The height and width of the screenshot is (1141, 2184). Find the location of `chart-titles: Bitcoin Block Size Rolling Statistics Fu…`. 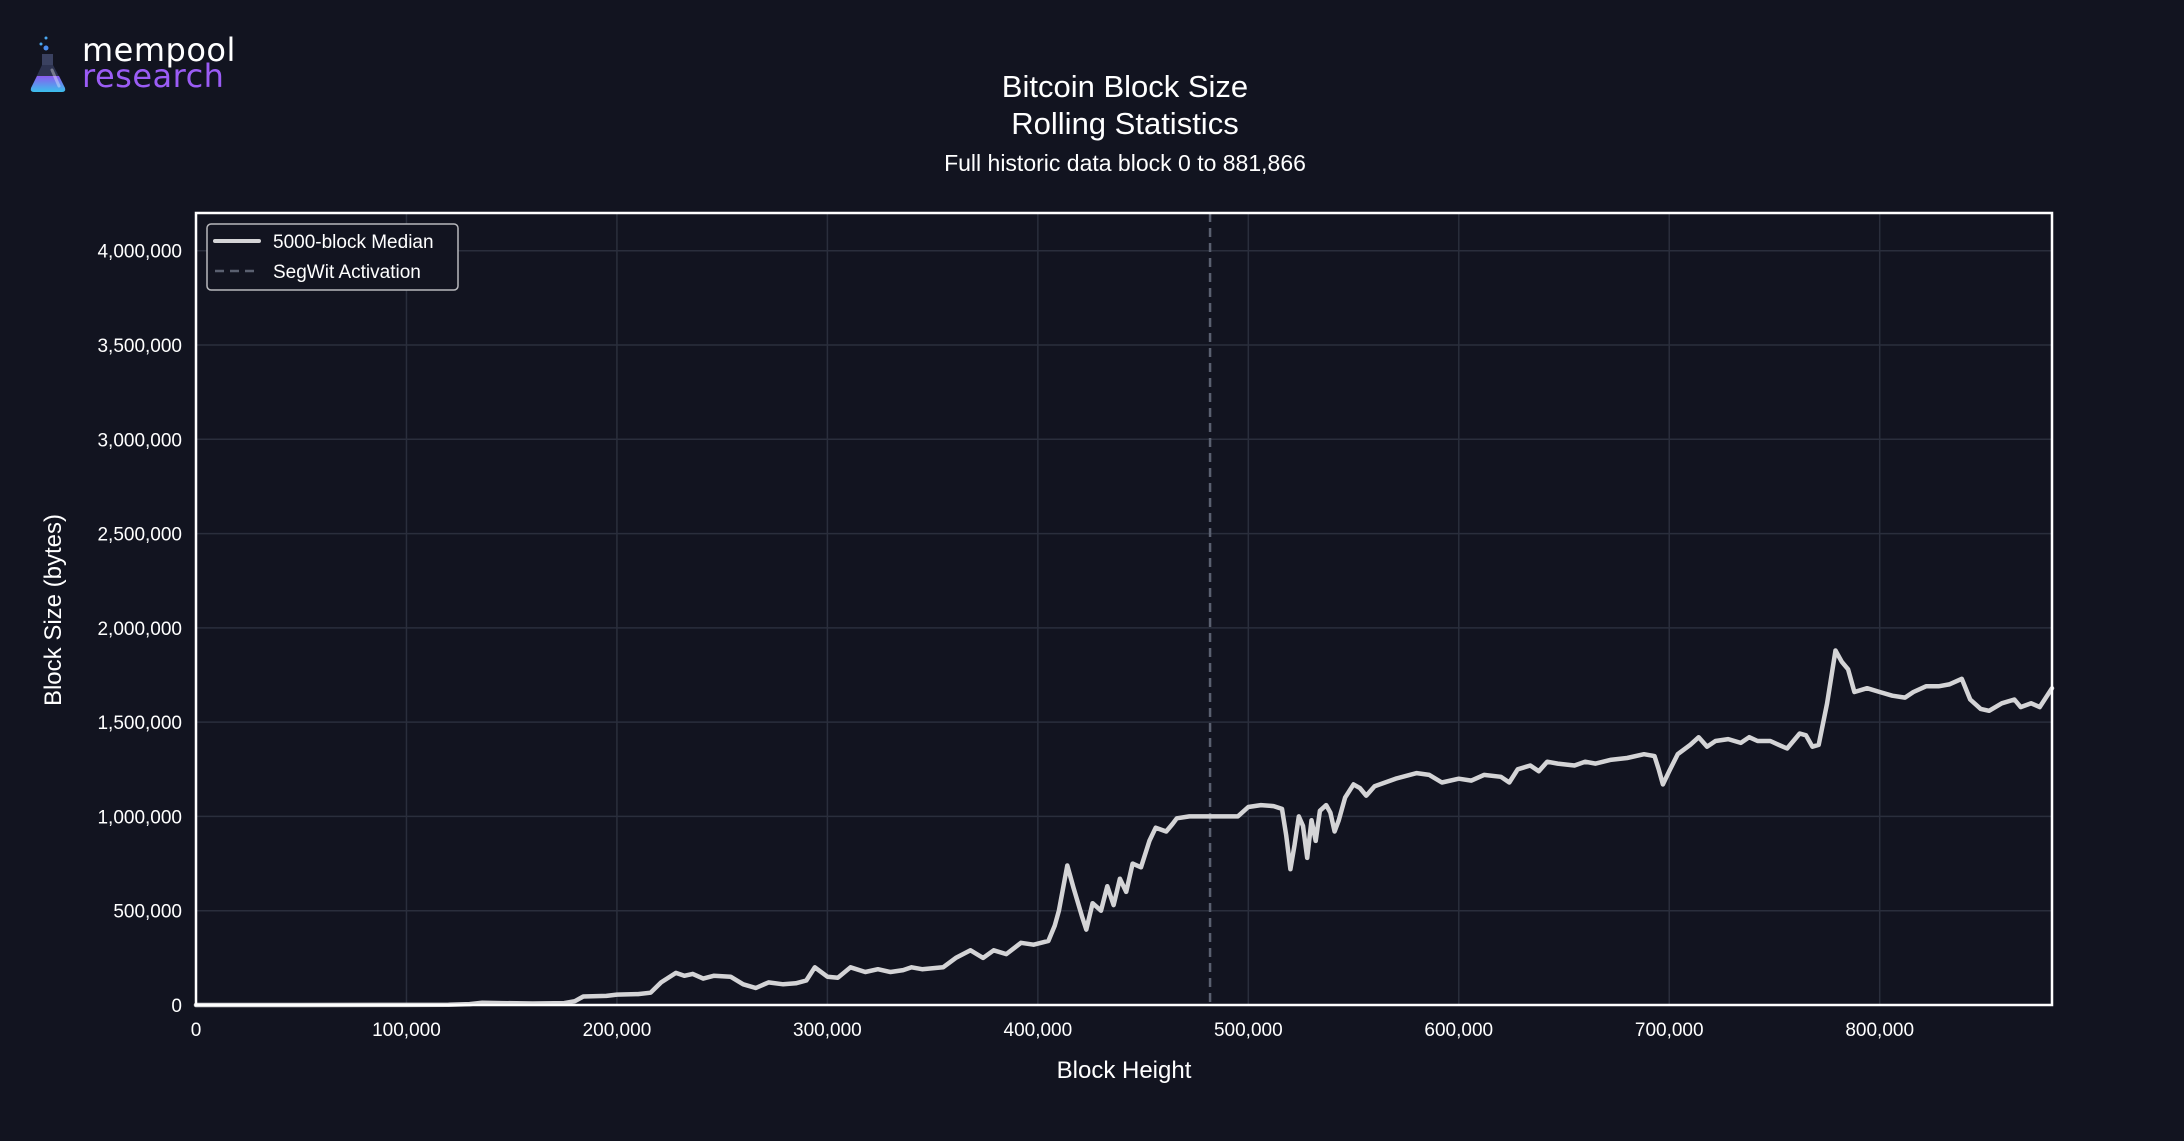

chart-titles: Bitcoin Block Size Rolling Statistics Fu… is located at coordinates (1092, 122).